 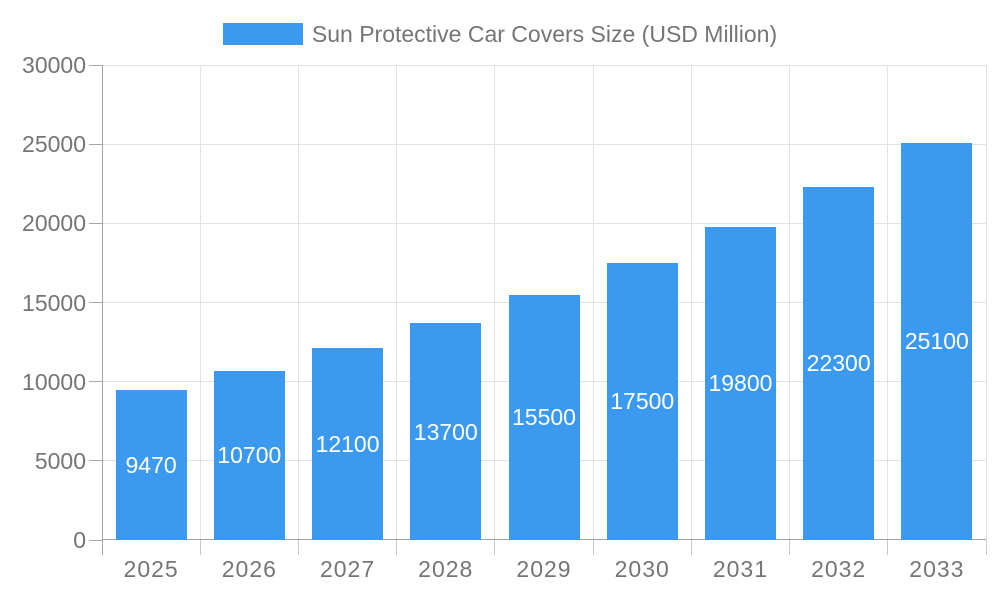 I want to click on y-axis-tick-label: 30000, so click(x=54, y=65).